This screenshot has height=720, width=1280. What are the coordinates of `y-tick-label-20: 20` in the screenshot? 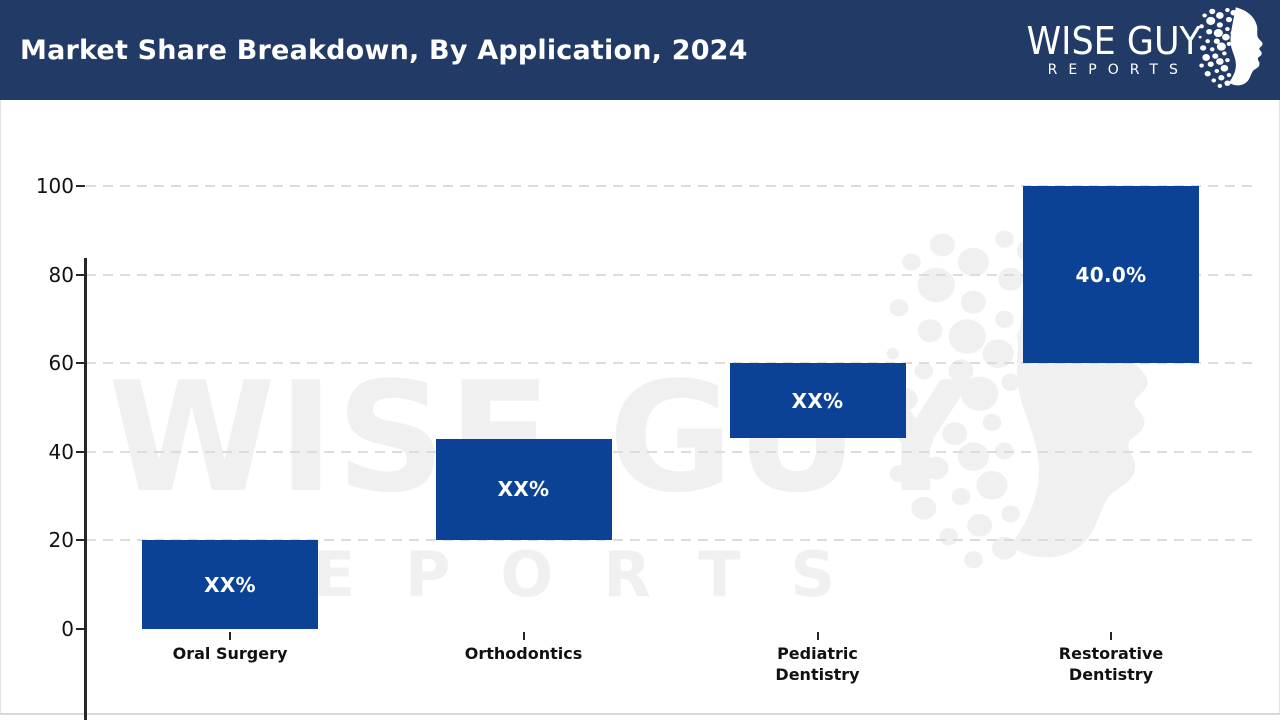 It's located at (61, 540).